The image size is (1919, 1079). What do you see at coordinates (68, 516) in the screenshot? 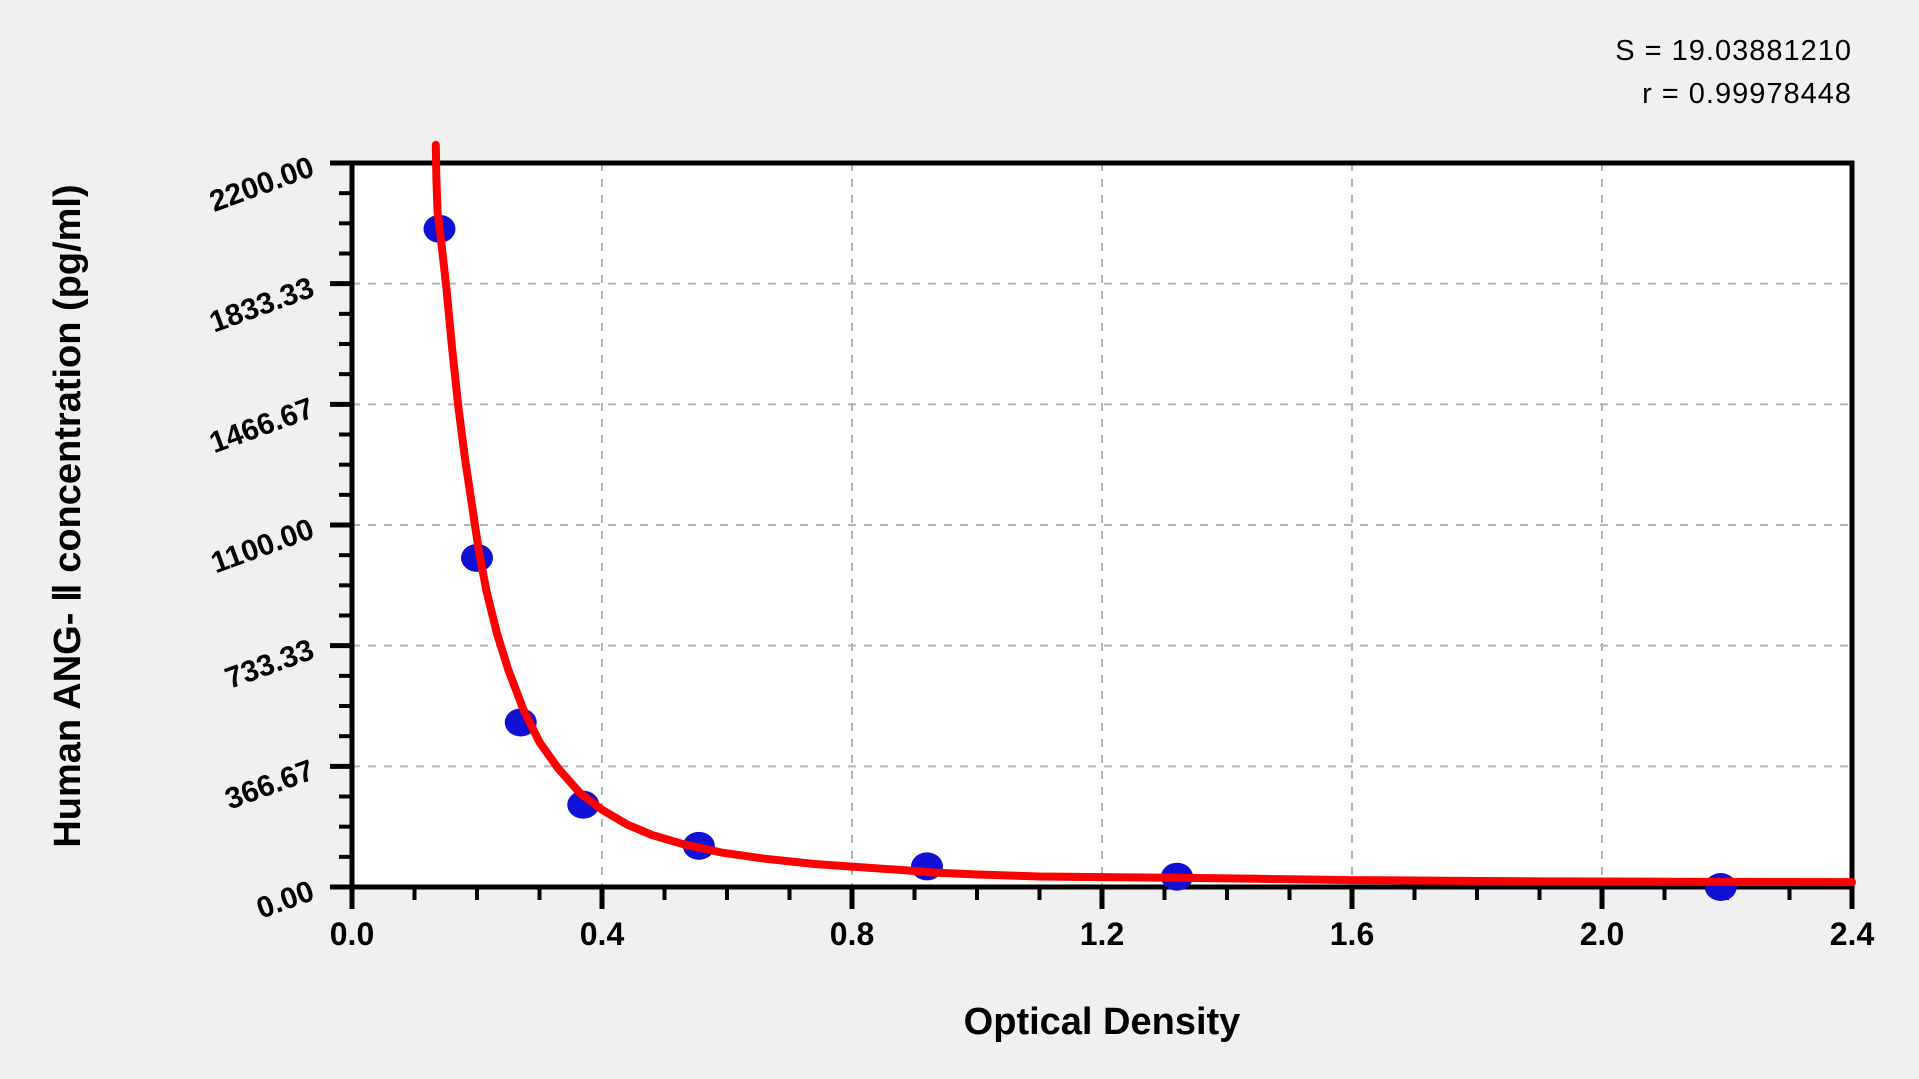
I see `y-axis-title: Human ANG- Ⅱ concentration (pg/ml)` at bounding box center [68, 516].